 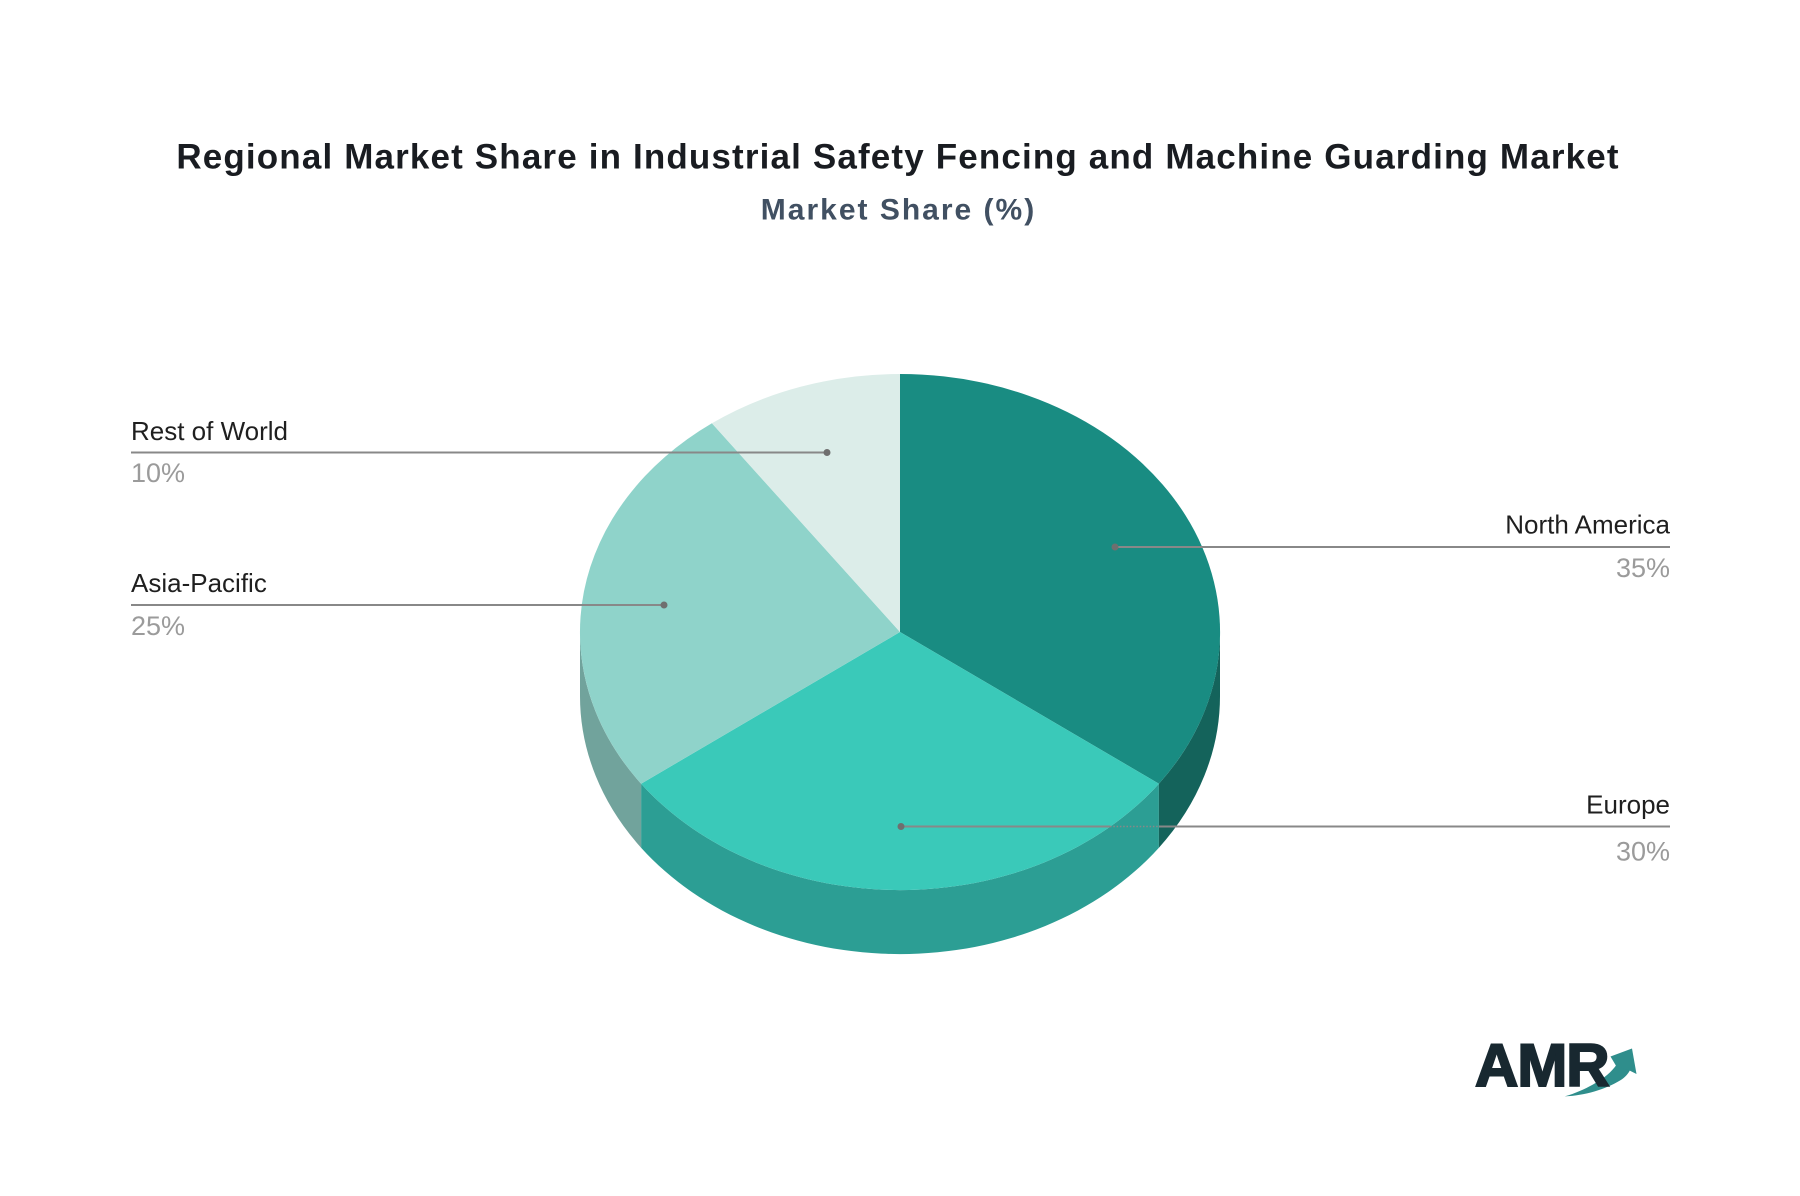 What do you see at coordinates (1628, 805) in the screenshot?
I see `svg-text: Europe` at bounding box center [1628, 805].